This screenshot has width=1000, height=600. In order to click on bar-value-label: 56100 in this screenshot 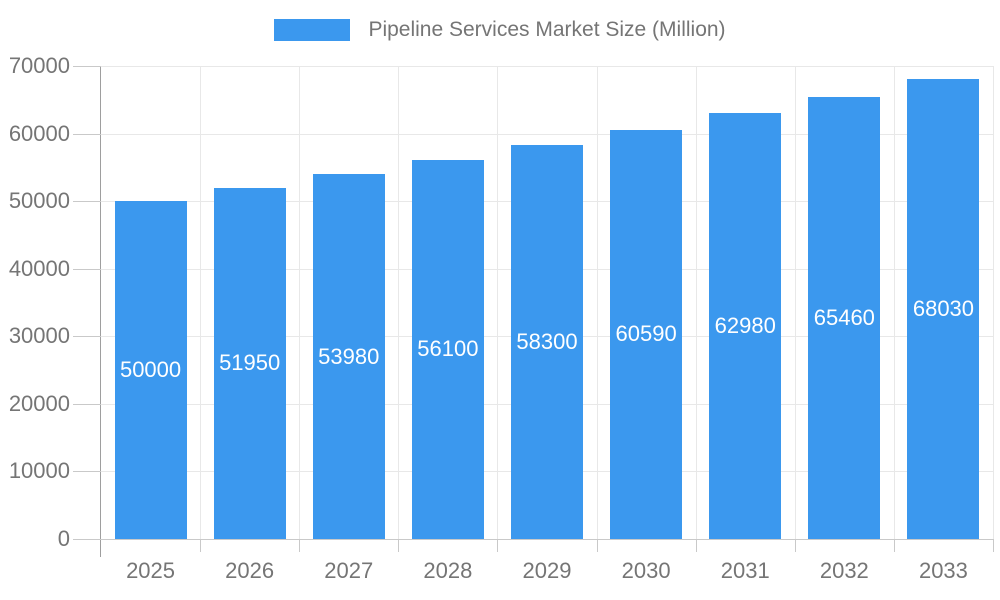, I will do `click(448, 349)`.